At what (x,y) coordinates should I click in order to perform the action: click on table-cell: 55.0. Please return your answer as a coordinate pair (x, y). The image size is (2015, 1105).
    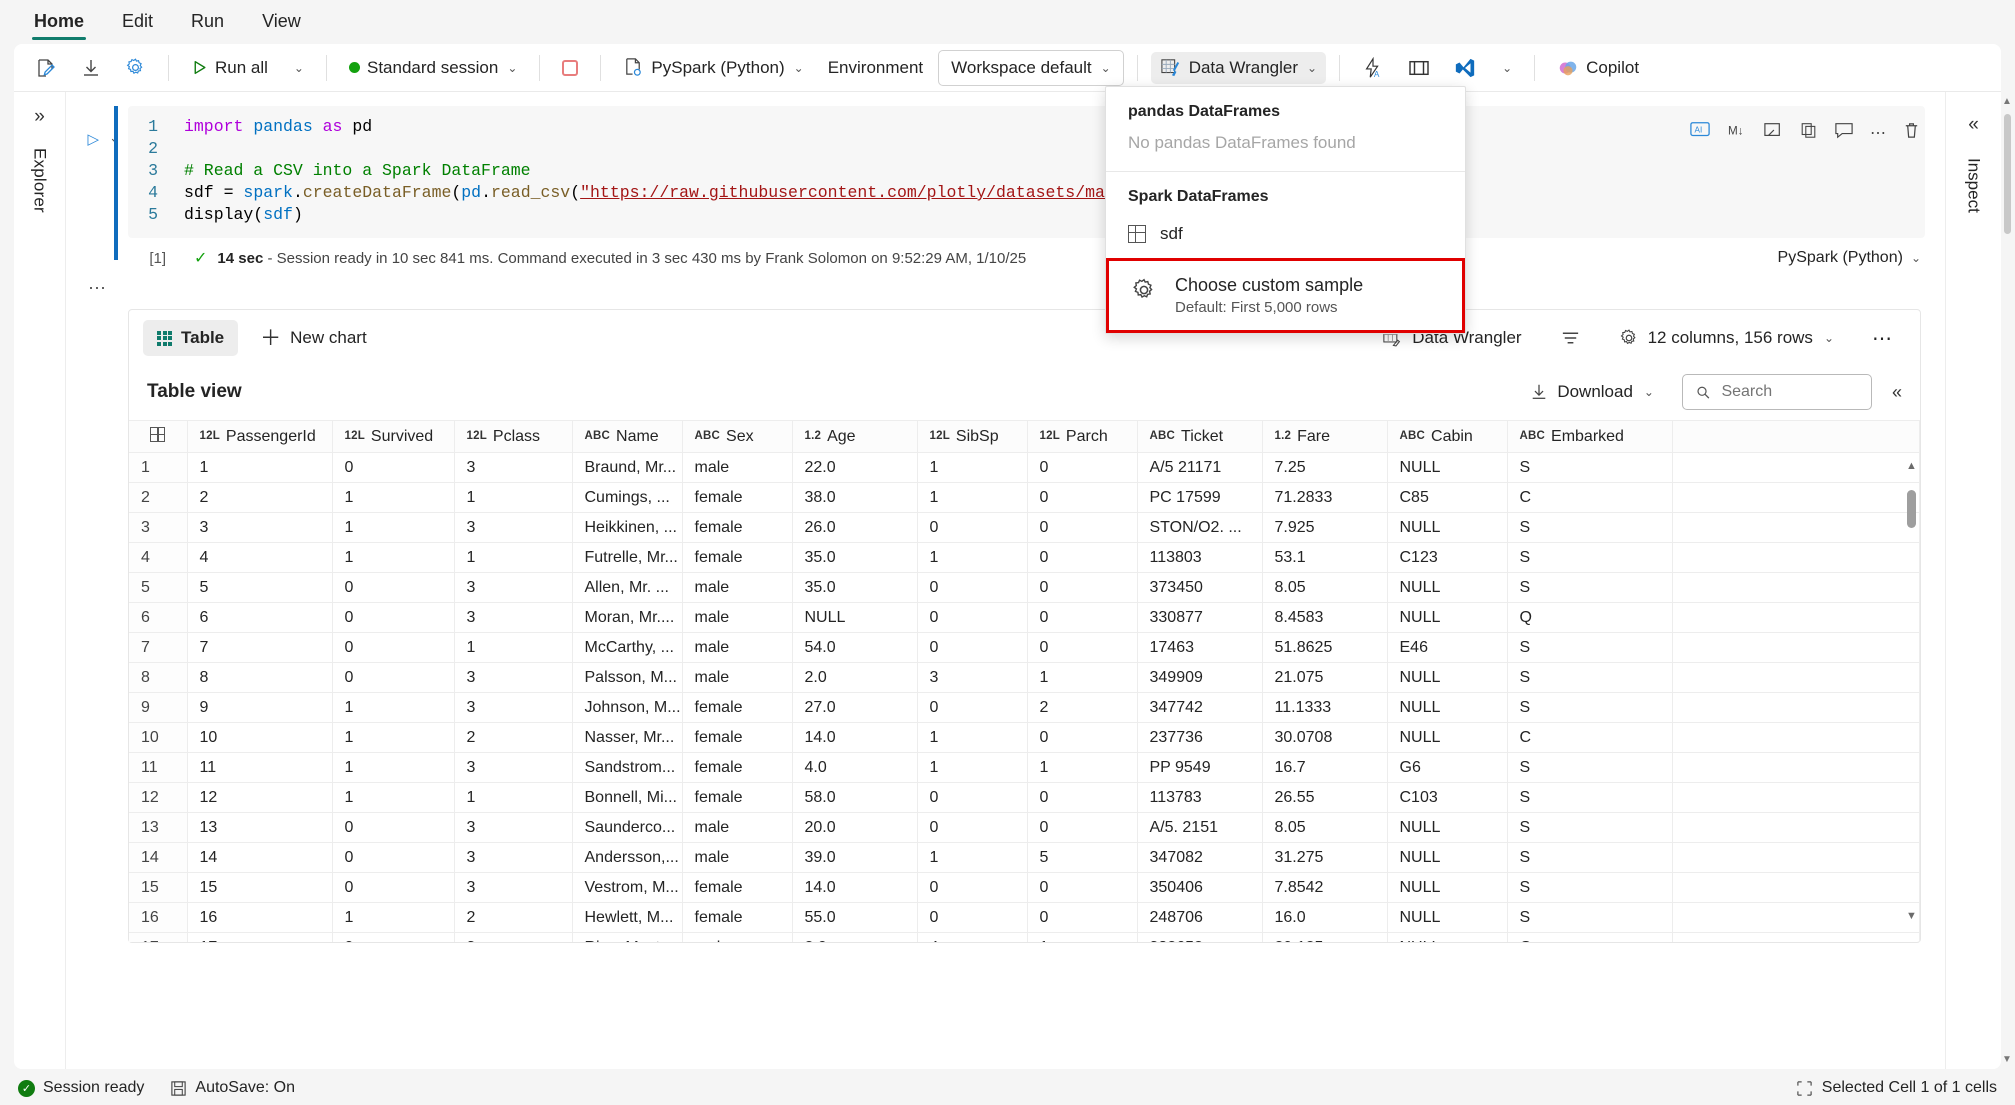
    Looking at the image, I should click on (855, 917).